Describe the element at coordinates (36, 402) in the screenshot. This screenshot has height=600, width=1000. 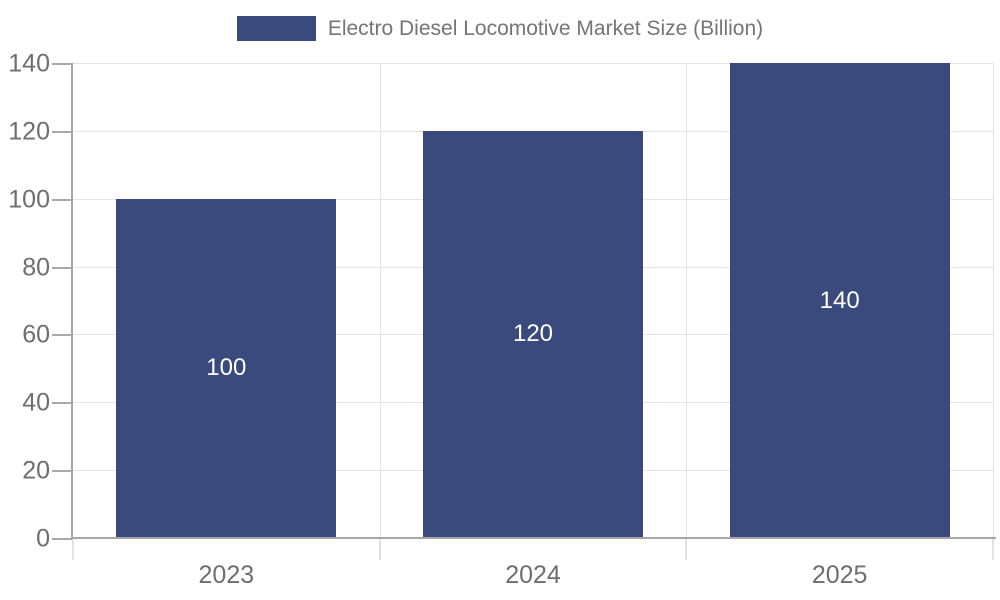
I see `y-axis-label: 40` at that location.